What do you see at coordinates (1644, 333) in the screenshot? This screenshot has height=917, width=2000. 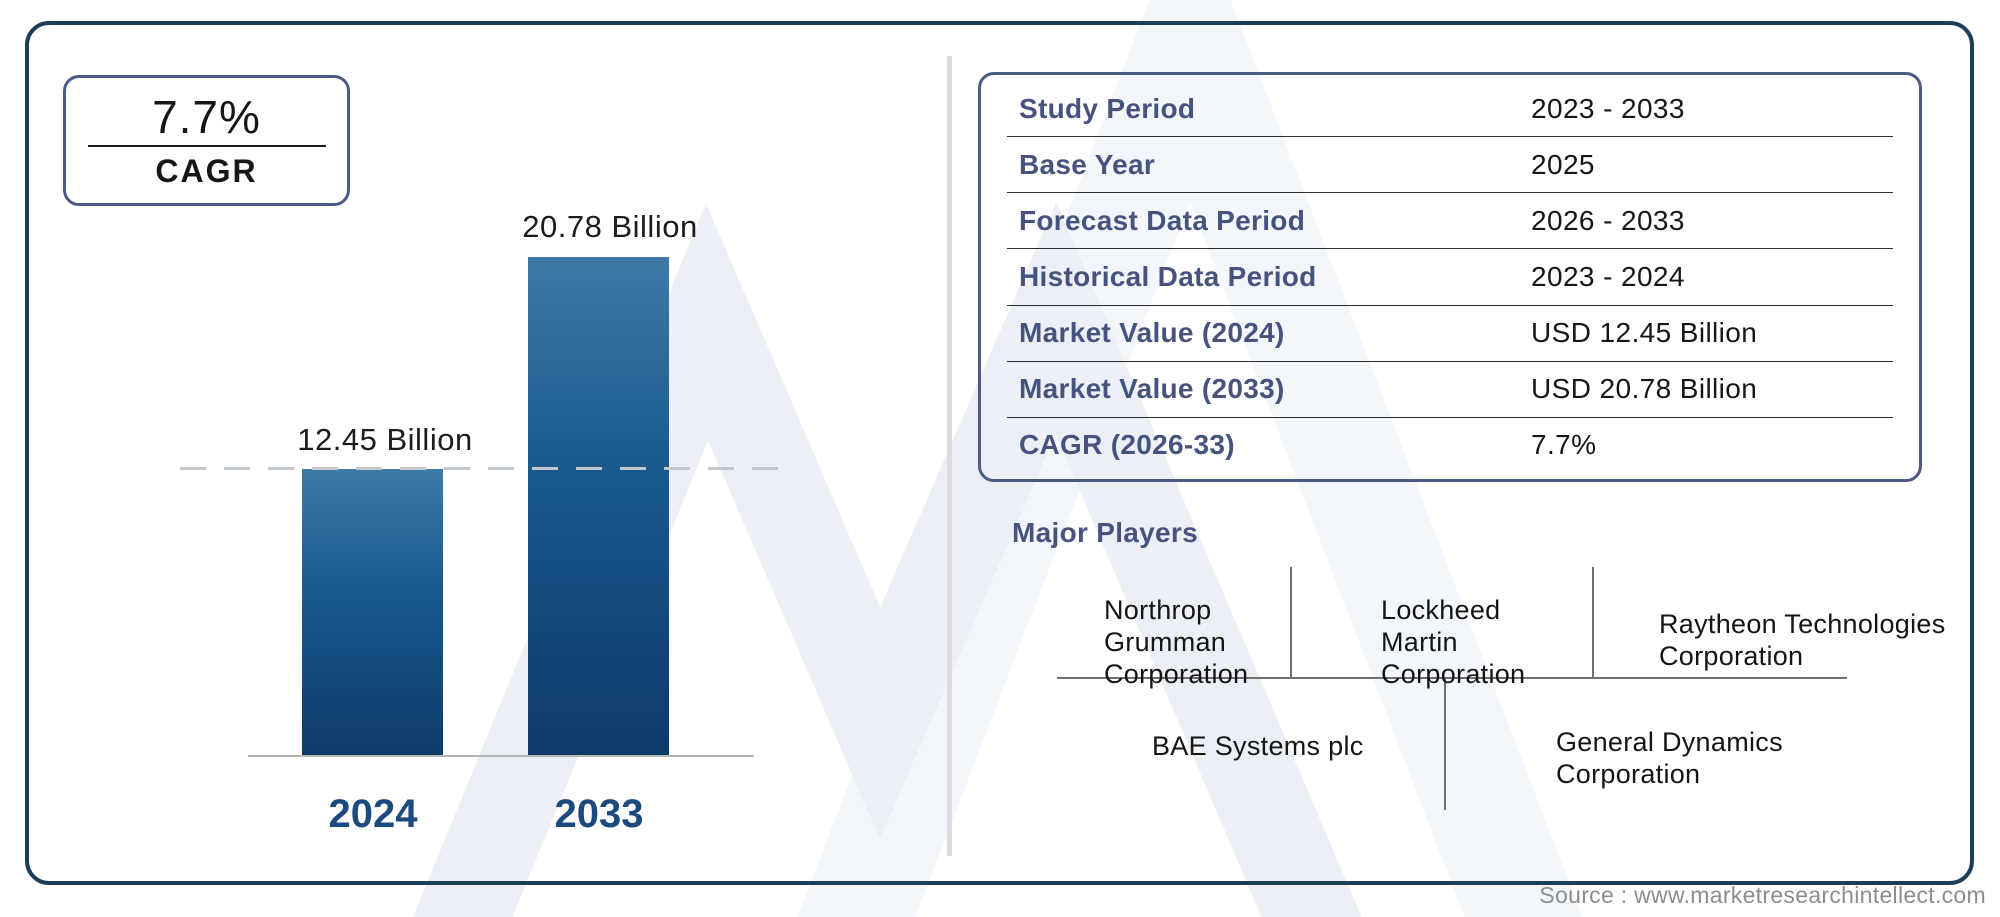 I see `table-row-value: USD 12.45 Billion` at bounding box center [1644, 333].